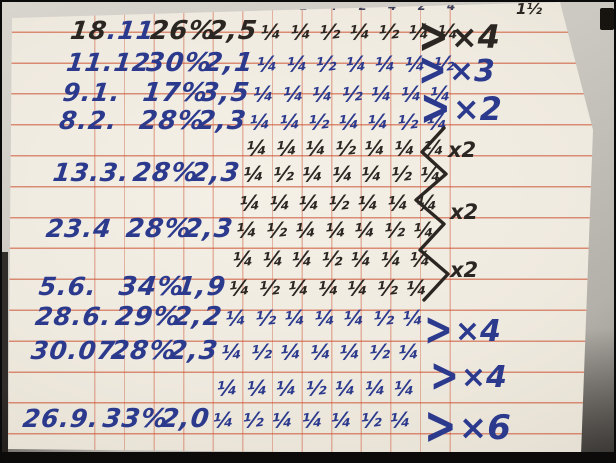 This screenshot has width=616, height=463. Describe the element at coordinates (471, 71) in the screenshot. I see `multiplier-label: ×3` at that location.